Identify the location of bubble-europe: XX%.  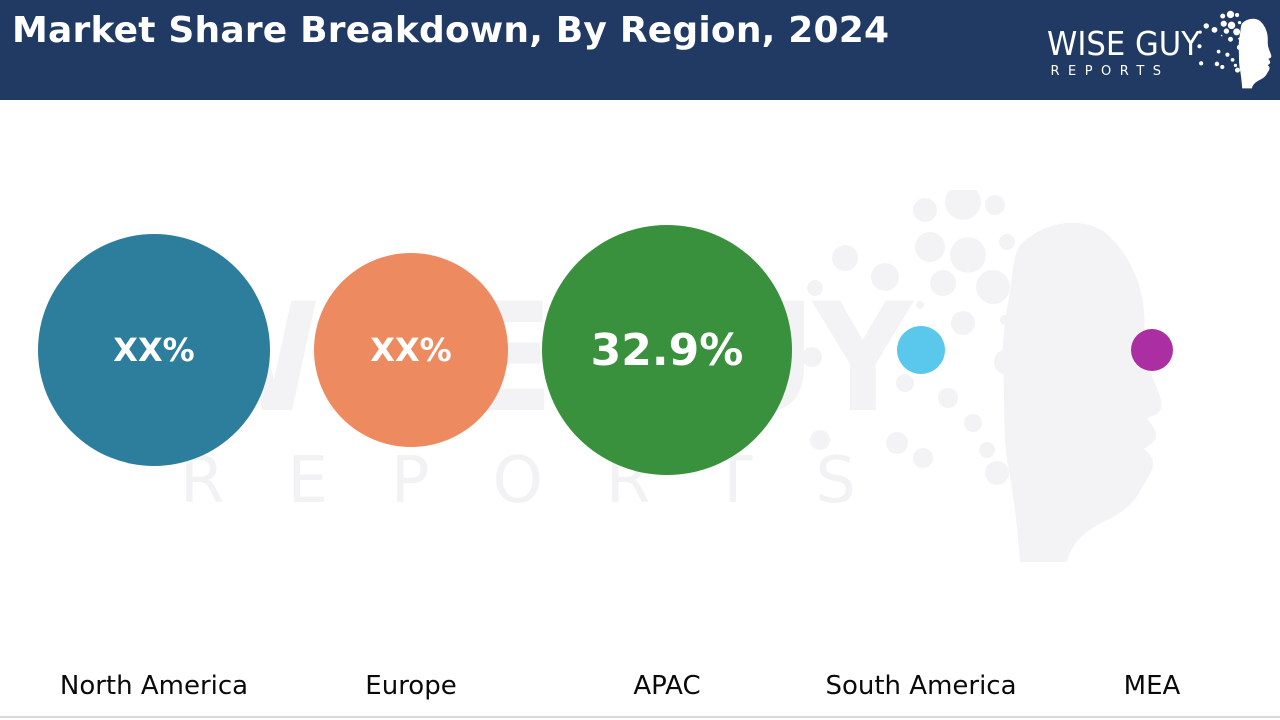
(411, 350).